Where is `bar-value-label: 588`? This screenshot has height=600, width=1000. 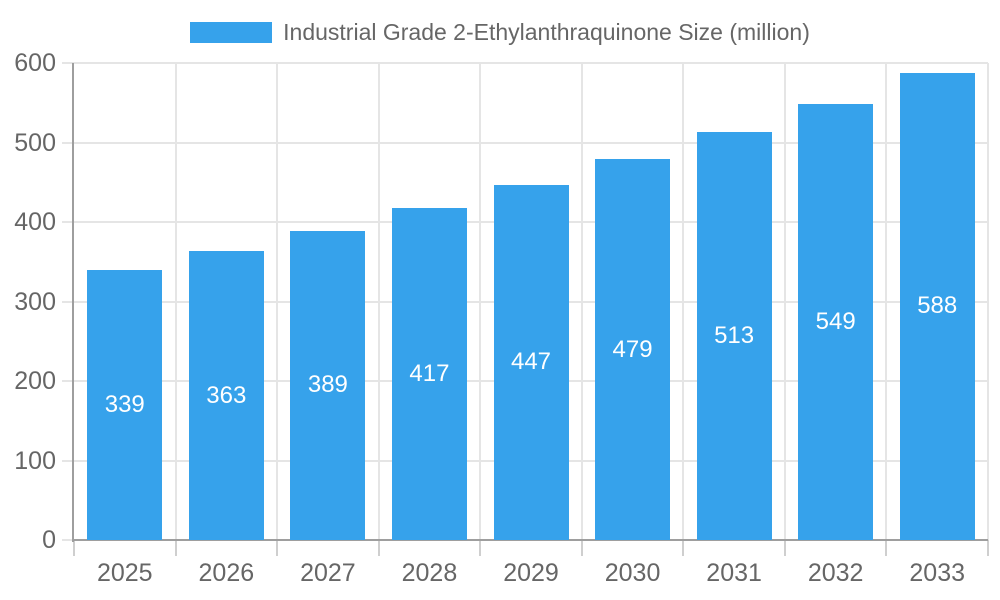
bar-value-label: 588 is located at coordinates (937, 306).